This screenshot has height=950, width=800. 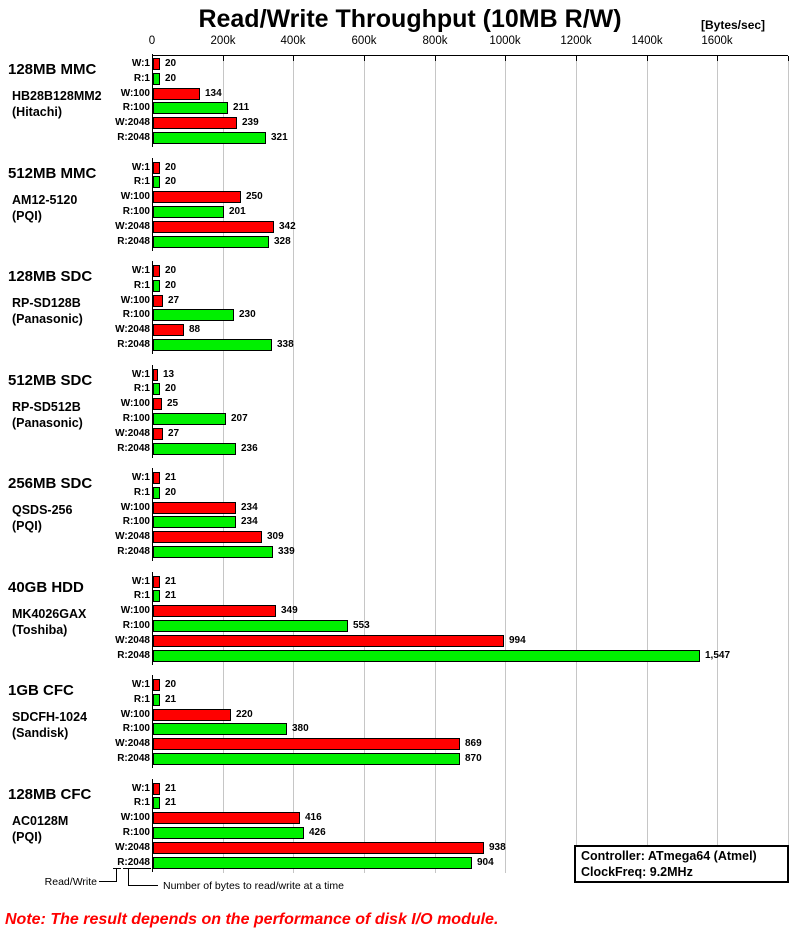 I want to click on bar-value-label: 870, so click(x=473, y=758).